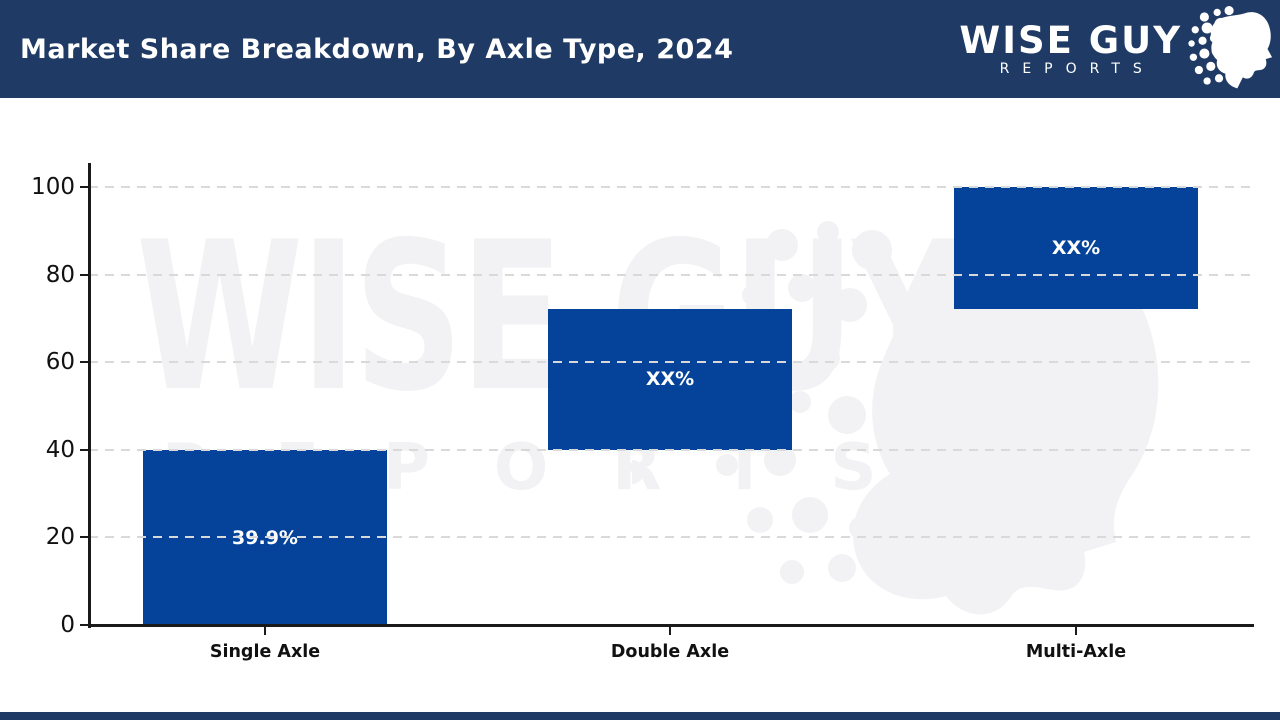  Describe the element at coordinates (670, 631) in the screenshot. I see `x-tick-mark-double-axle` at that location.